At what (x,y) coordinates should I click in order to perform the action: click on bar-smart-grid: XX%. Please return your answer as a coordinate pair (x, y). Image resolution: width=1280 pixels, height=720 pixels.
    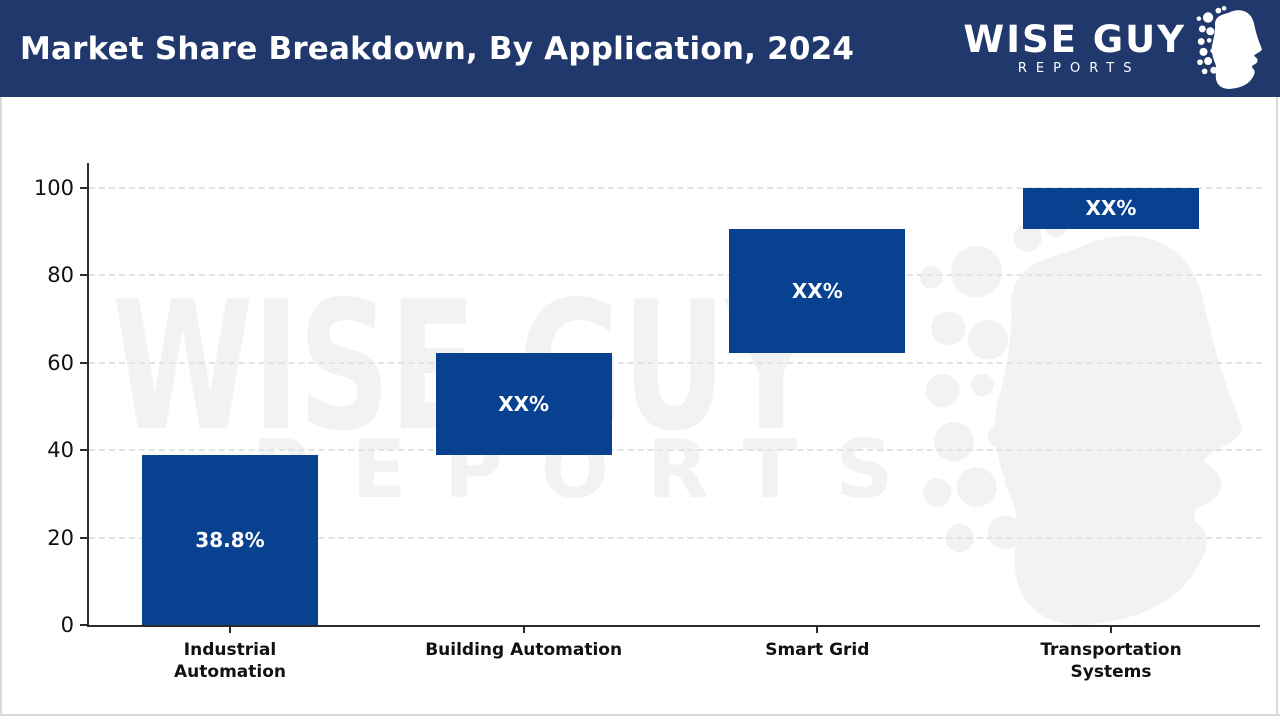
    Looking at the image, I should click on (817, 290).